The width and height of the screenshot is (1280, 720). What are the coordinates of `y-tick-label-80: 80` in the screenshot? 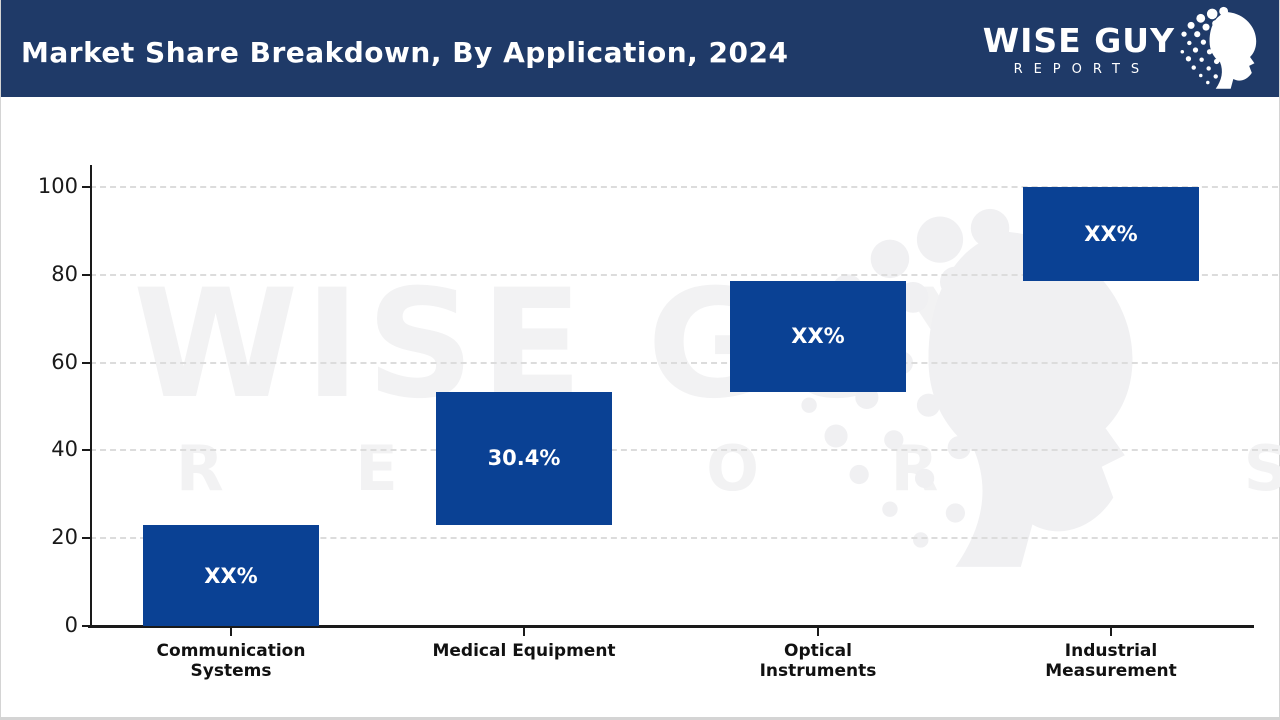 It's located at (64, 273).